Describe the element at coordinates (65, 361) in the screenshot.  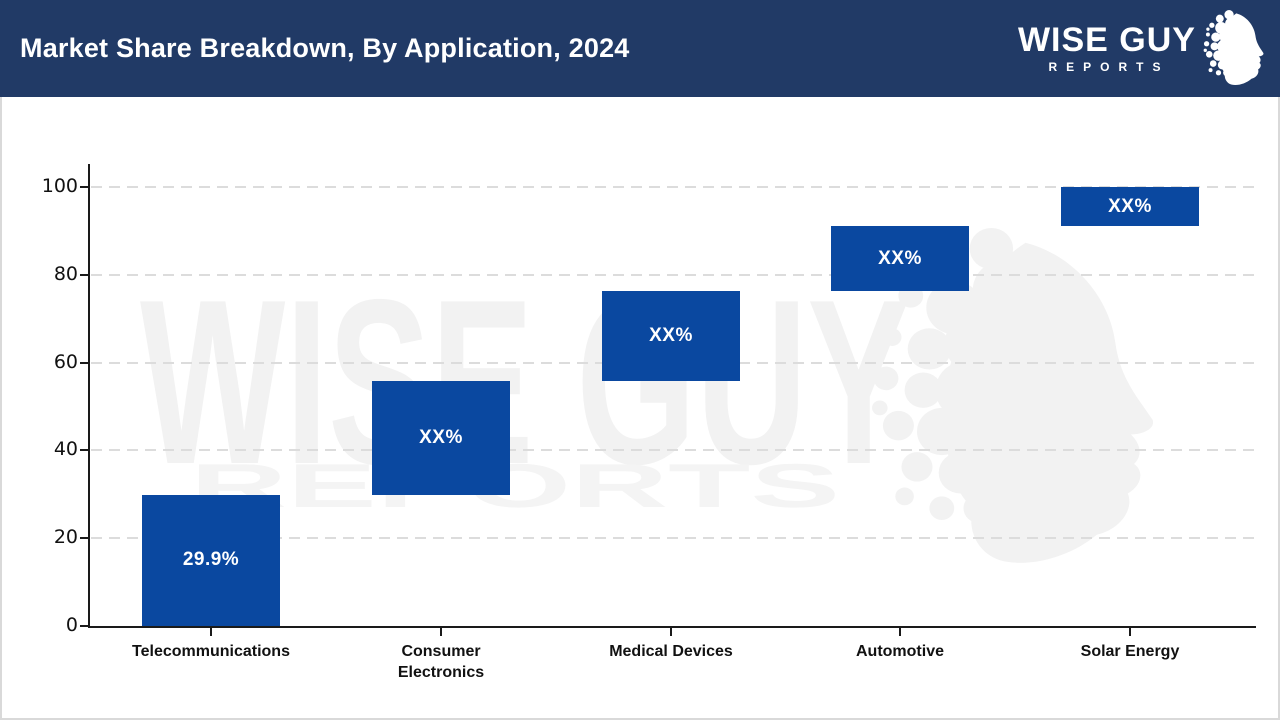
I see `y-tick-label-60: 60` at that location.